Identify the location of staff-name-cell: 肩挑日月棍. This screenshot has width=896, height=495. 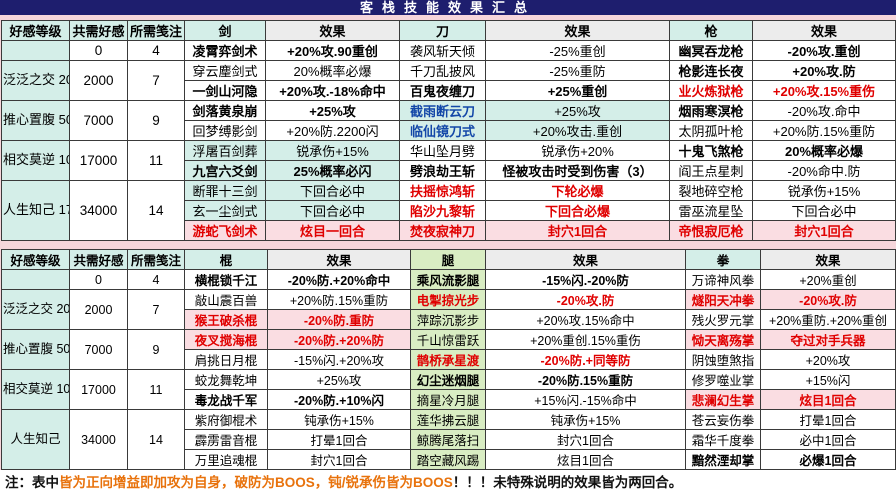
(226, 359).